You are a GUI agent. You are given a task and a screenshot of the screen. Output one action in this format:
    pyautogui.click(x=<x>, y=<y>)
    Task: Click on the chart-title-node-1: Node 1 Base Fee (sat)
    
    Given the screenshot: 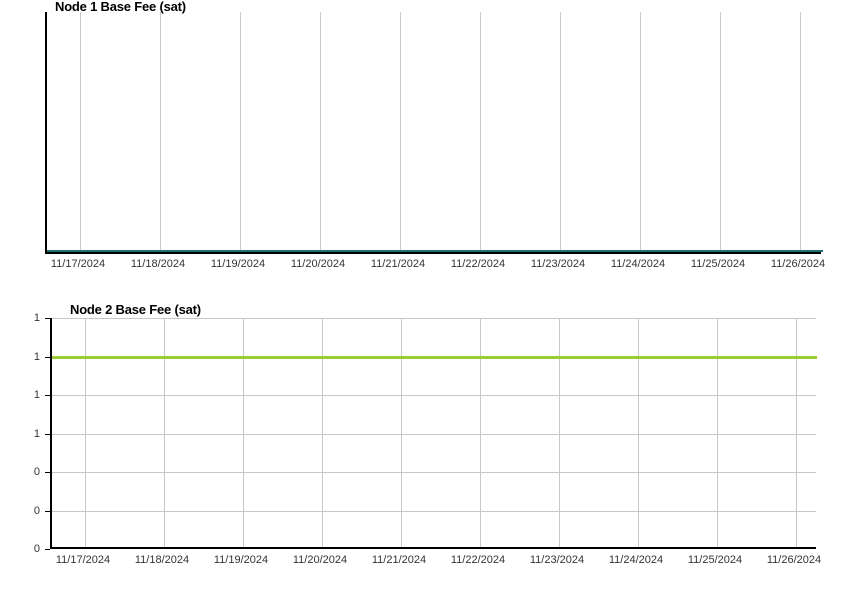 What is the action you would take?
    pyautogui.click(x=120, y=7)
    